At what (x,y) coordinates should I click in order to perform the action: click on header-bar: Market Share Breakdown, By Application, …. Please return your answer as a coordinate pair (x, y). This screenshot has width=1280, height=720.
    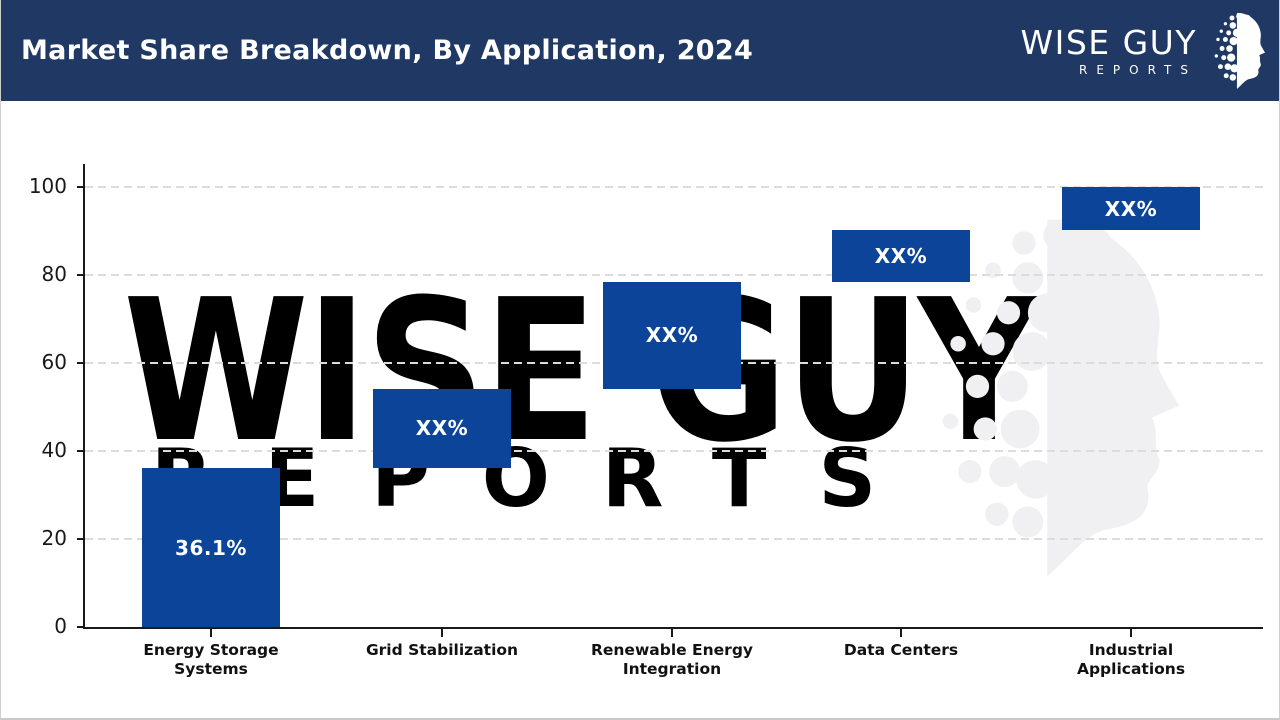
    Looking at the image, I should click on (640, 50).